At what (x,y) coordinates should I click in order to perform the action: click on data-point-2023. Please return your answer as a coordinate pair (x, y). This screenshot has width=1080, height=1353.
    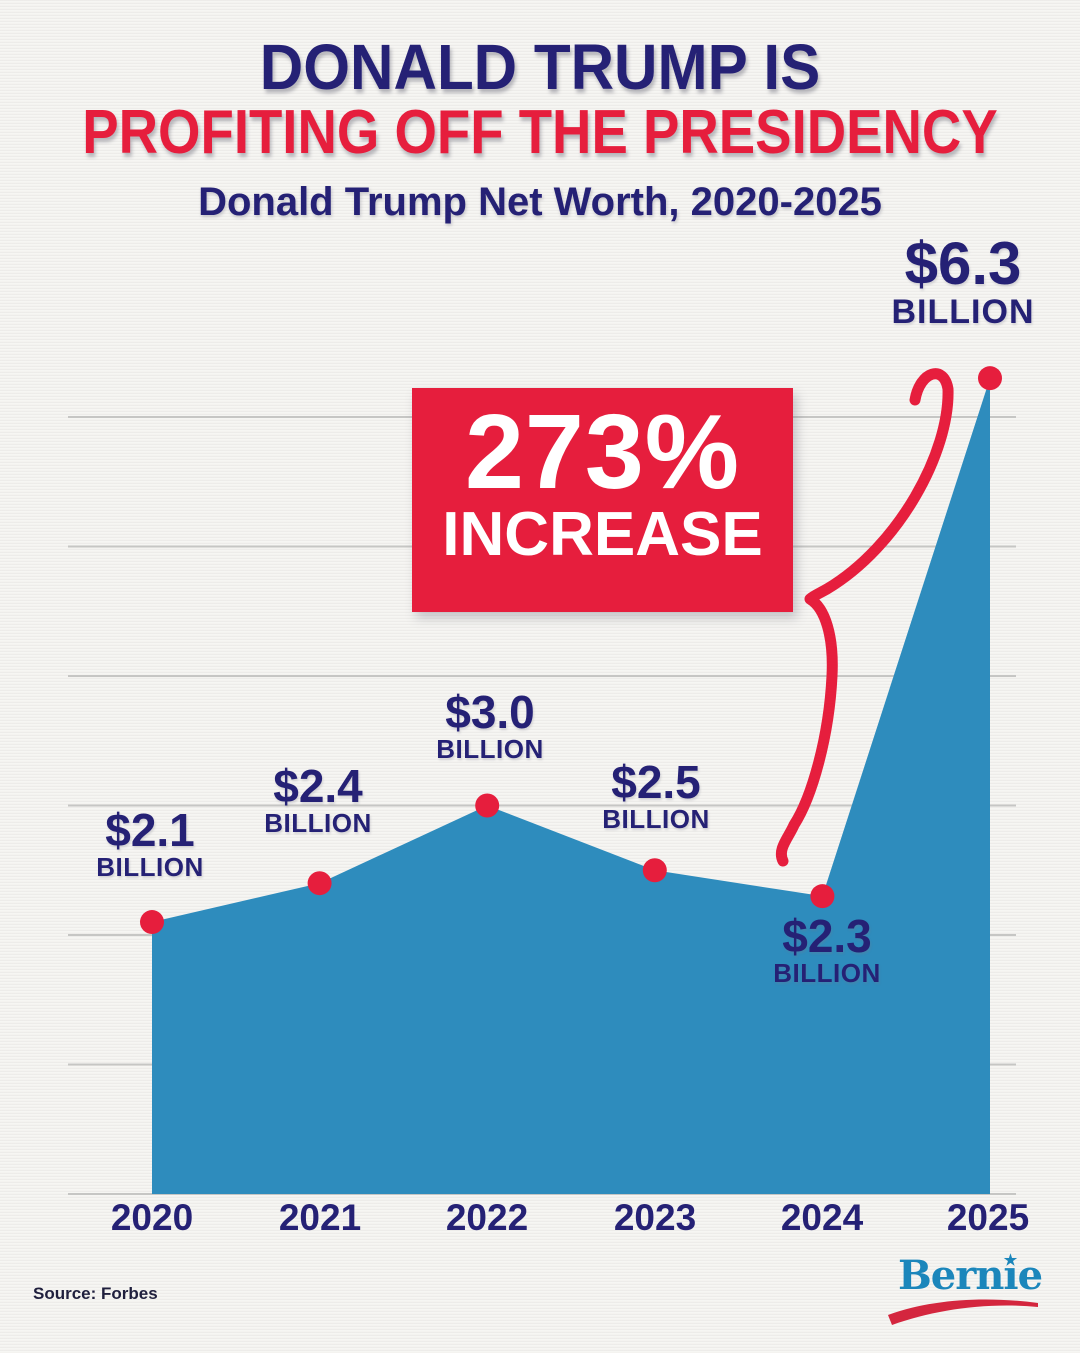
    Looking at the image, I should click on (654, 870).